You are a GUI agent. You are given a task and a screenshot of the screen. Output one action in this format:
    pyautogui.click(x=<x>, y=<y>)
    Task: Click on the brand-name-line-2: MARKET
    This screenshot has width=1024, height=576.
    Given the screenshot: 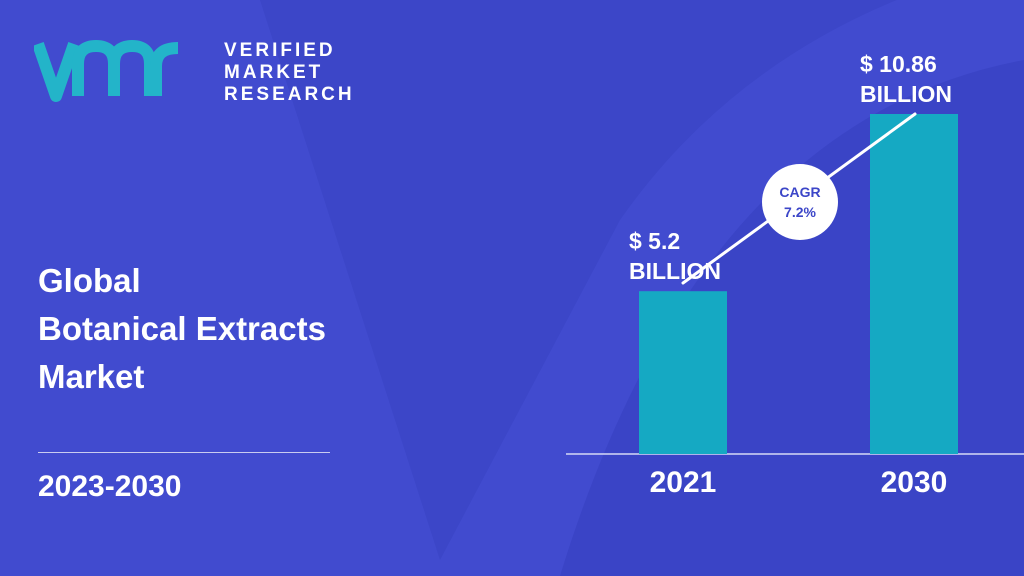 What is the action you would take?
    pyautogui.click(x=274, y=72)
    